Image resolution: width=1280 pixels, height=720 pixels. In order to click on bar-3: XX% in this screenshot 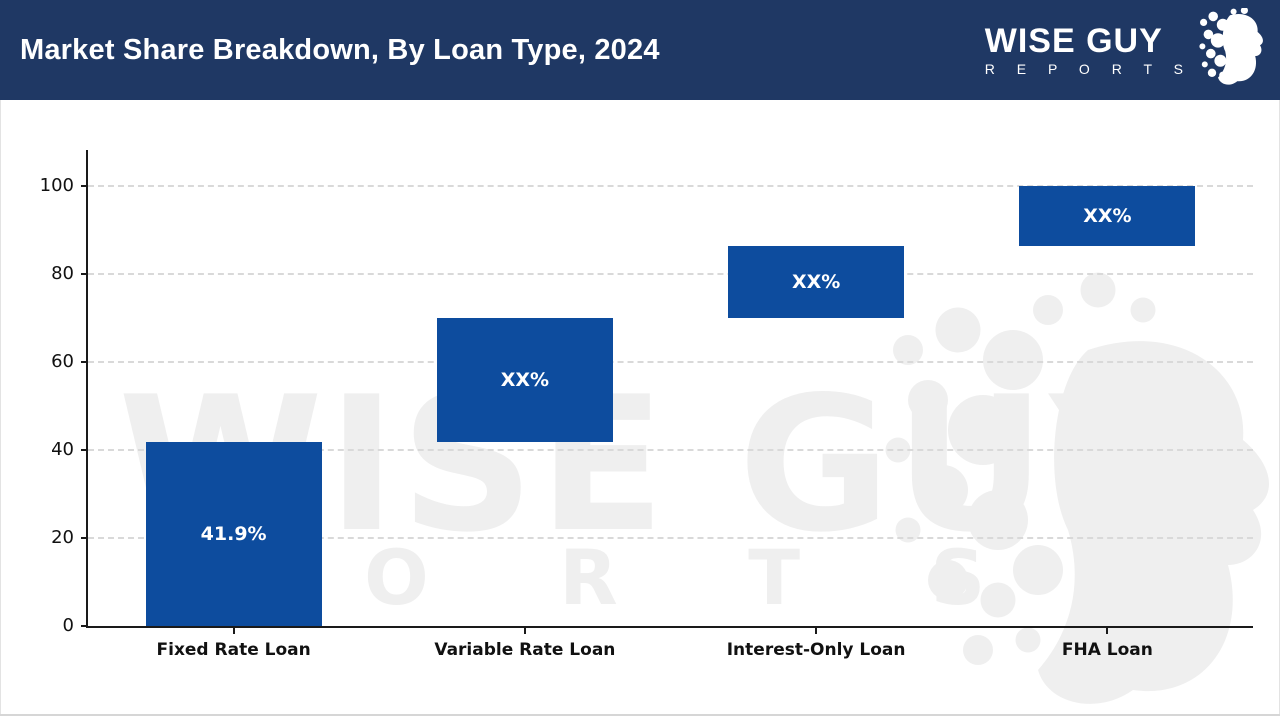, I will do `click(816, 282)`.